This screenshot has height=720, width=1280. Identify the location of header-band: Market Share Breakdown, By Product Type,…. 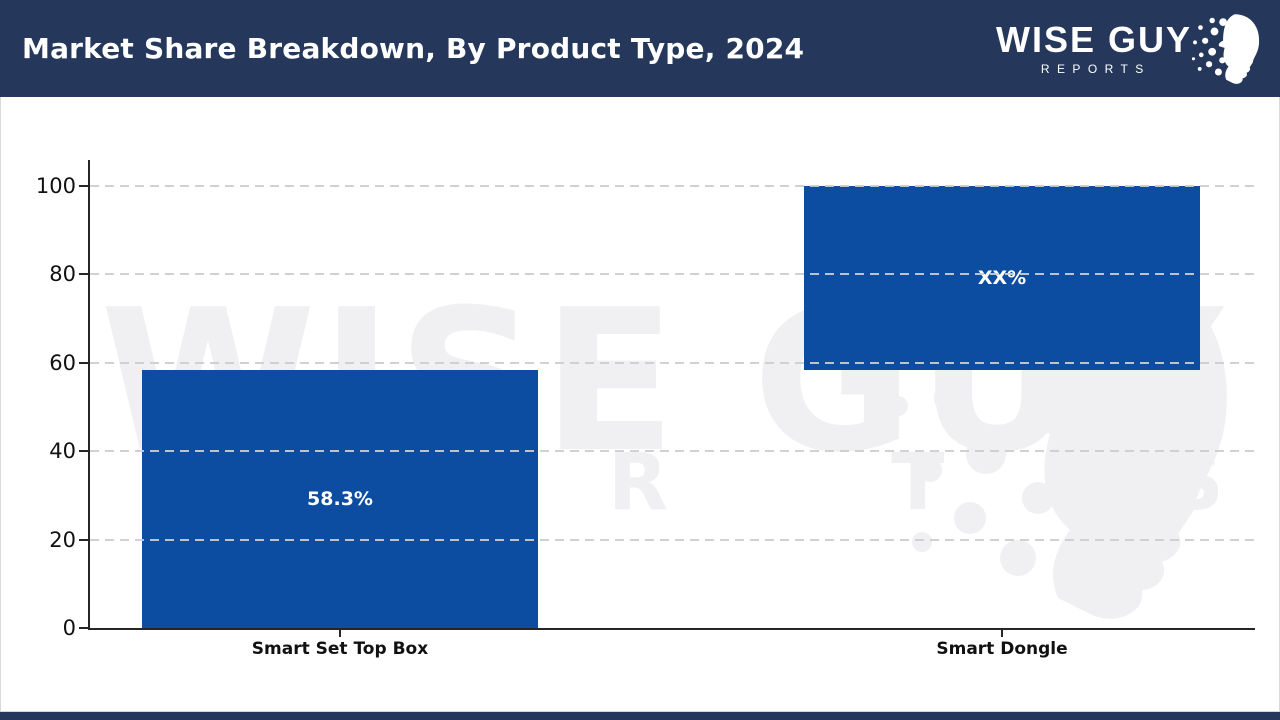
(640, 48).